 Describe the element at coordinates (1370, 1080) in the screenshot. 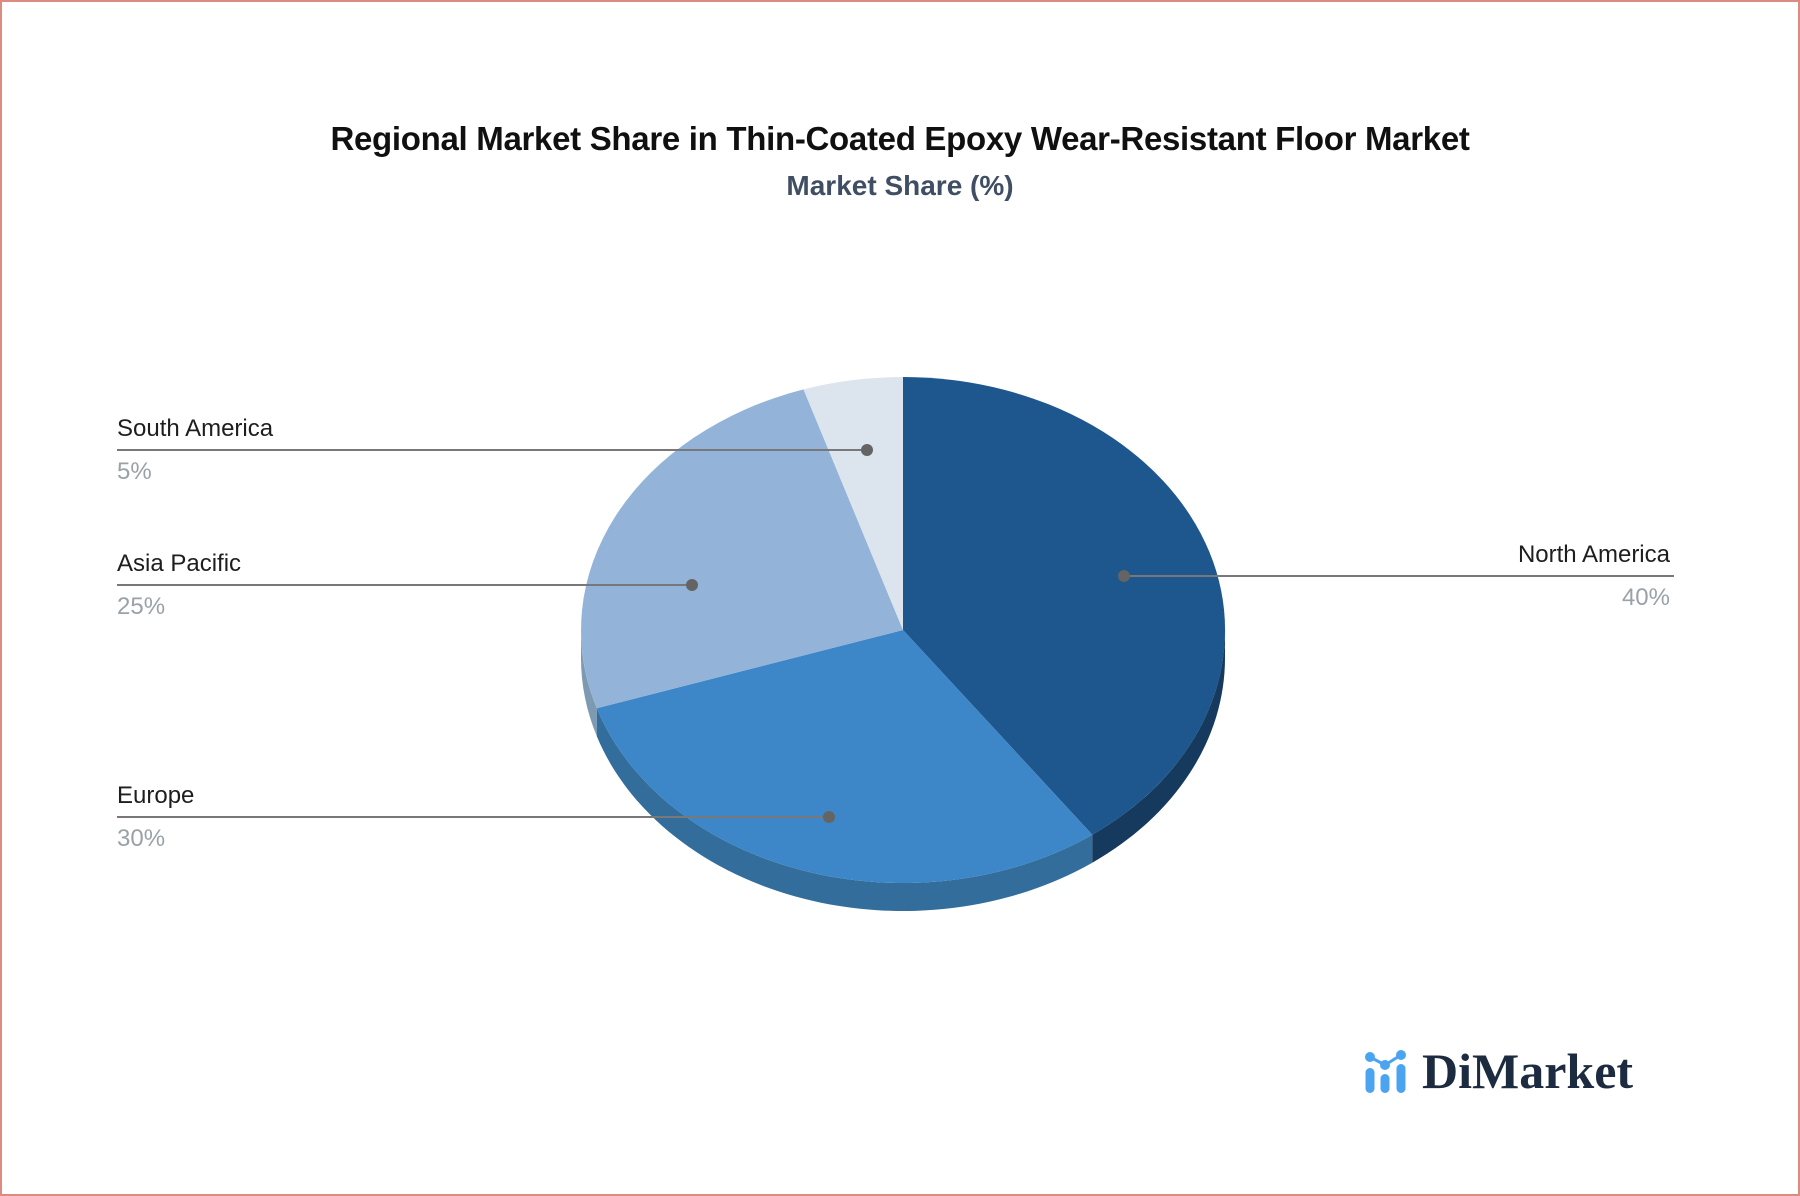

I see `logo-bar-left` at that location.